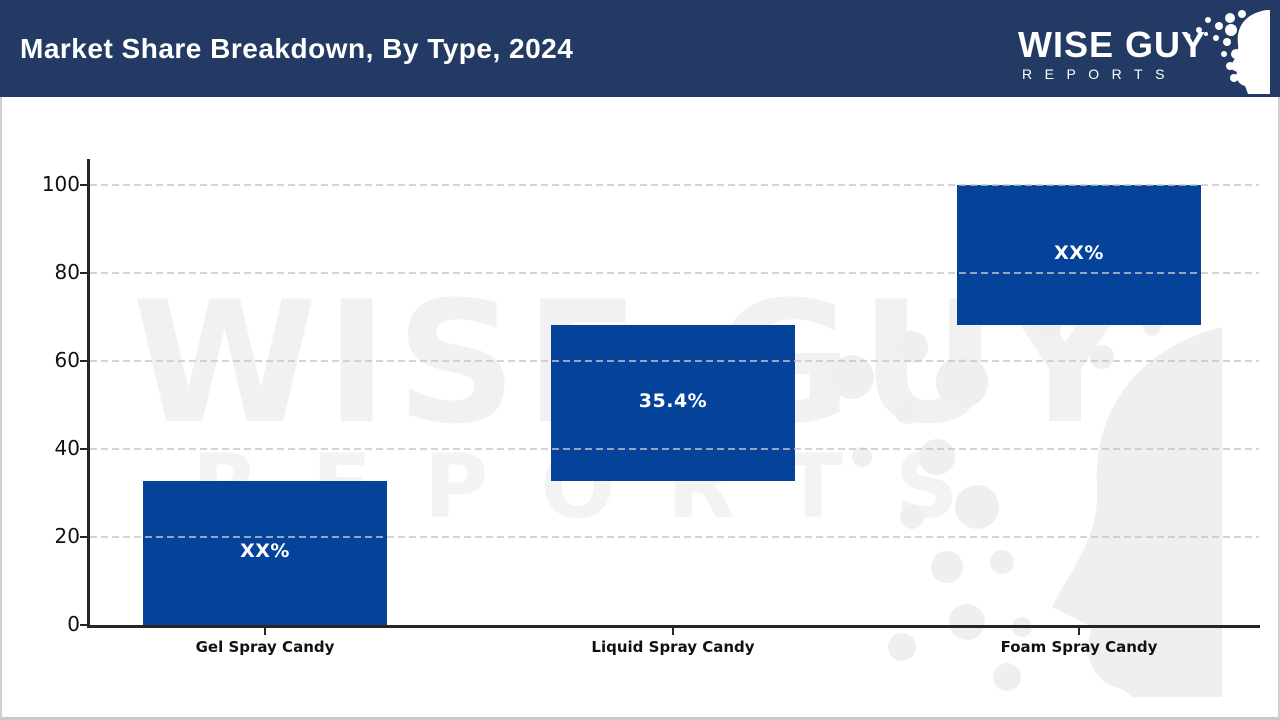 The image size is (1280, 720). I want to click on y-tick-label: 60, so click(67, 360).